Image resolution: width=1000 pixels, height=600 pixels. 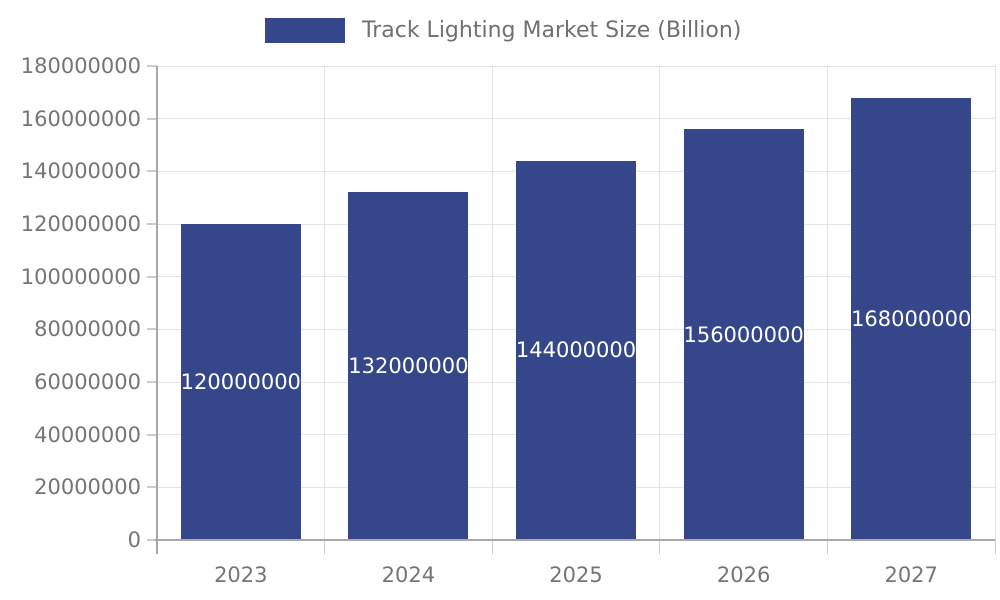 I want to click on x-axis-line, so click(x=575, y=540).